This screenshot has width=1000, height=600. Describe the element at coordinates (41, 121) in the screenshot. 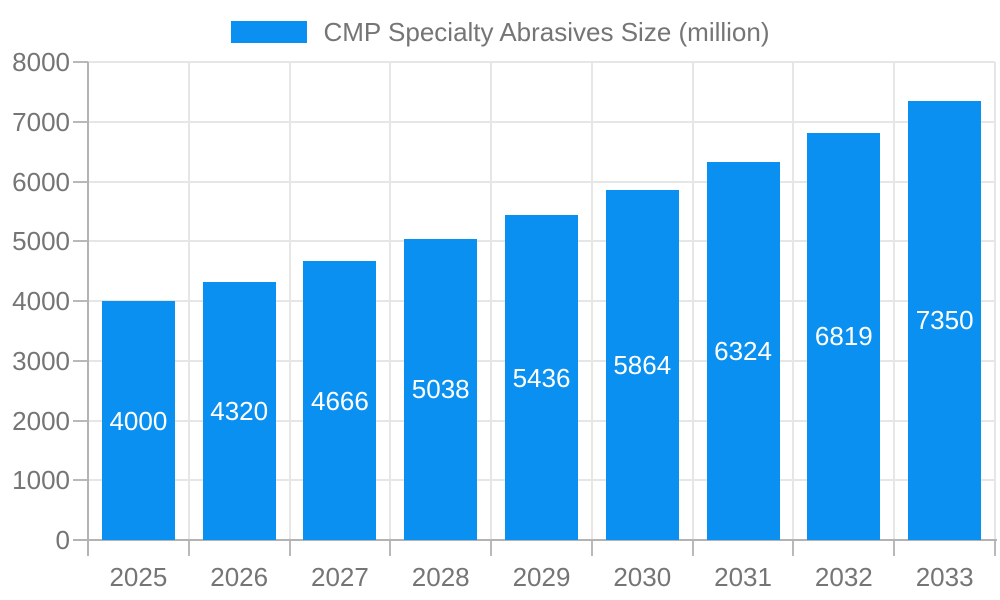

I see `y-tick-label: 7000` at that location.